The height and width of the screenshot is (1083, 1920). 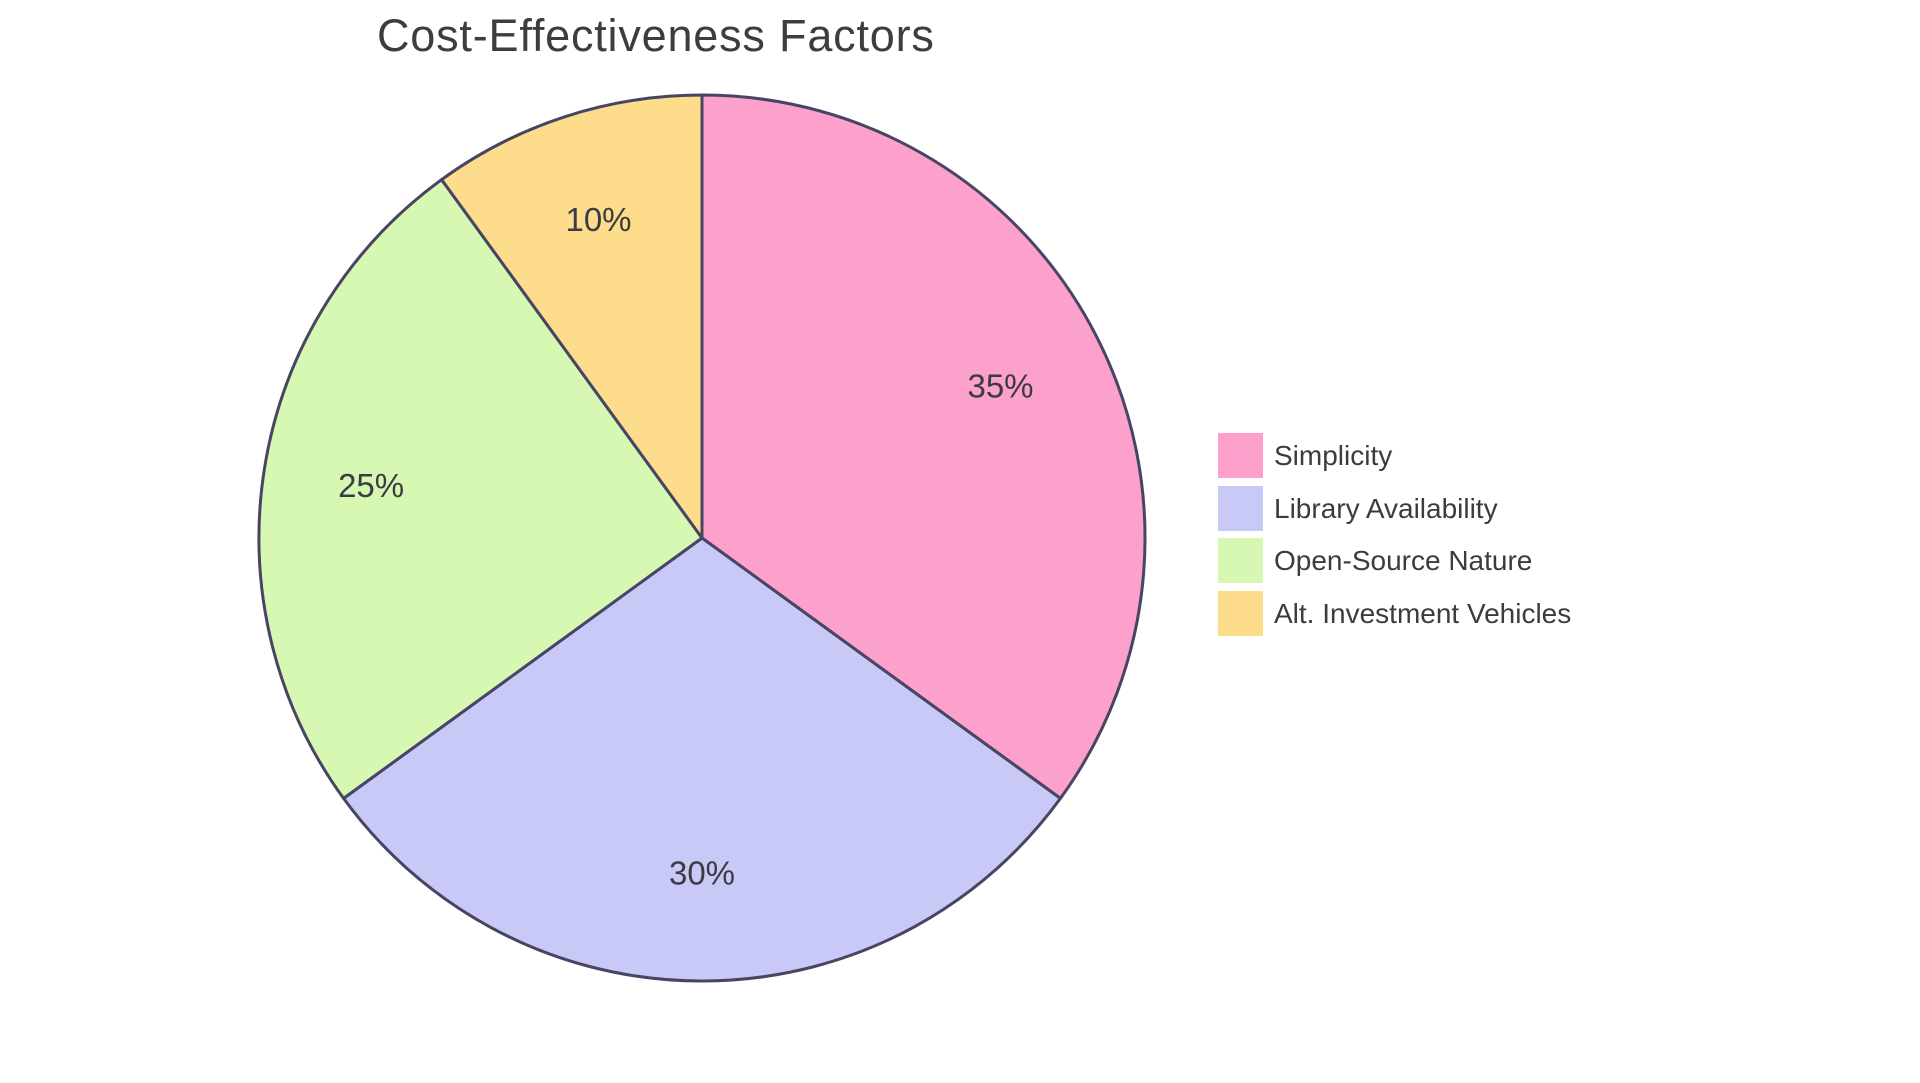 What do you see at coordinates (656, 35) in the screenshot?
I see `chart-title: Cost-Effectiveness Factors` at bounding box center [656, 35].